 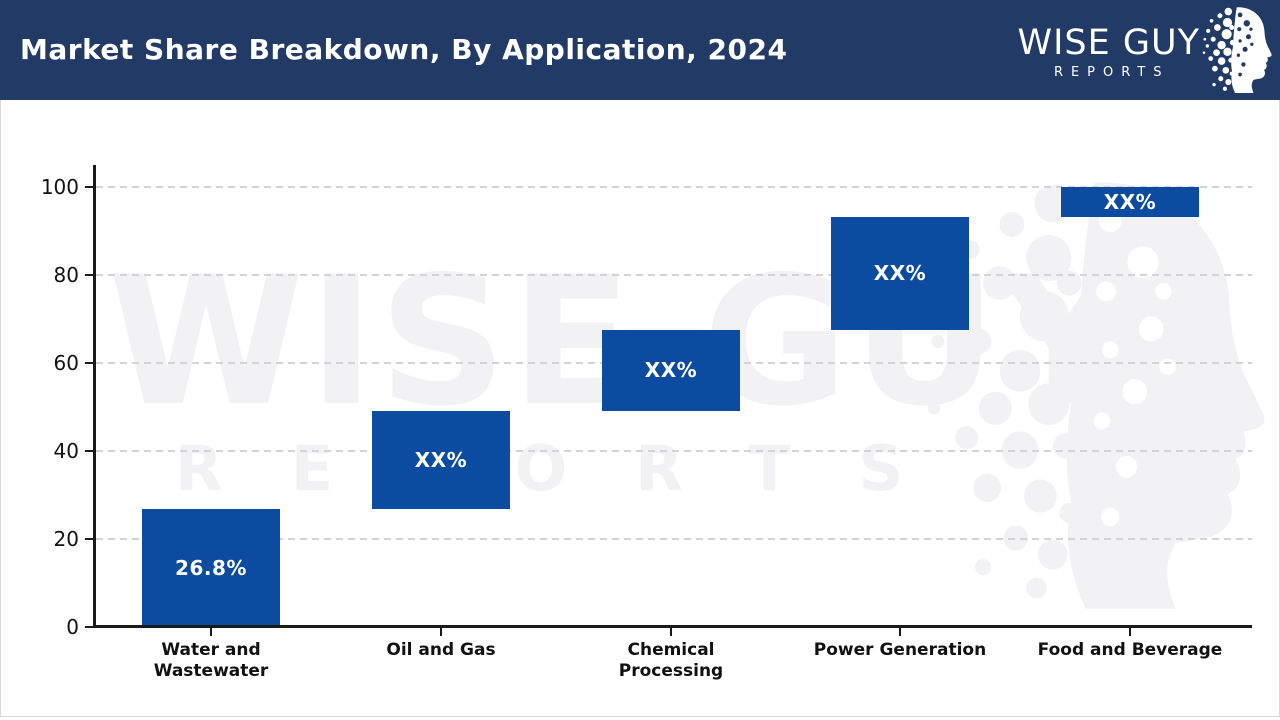 I want to click on bar-chemical-processing: XX%, so click(x=671, y=370).